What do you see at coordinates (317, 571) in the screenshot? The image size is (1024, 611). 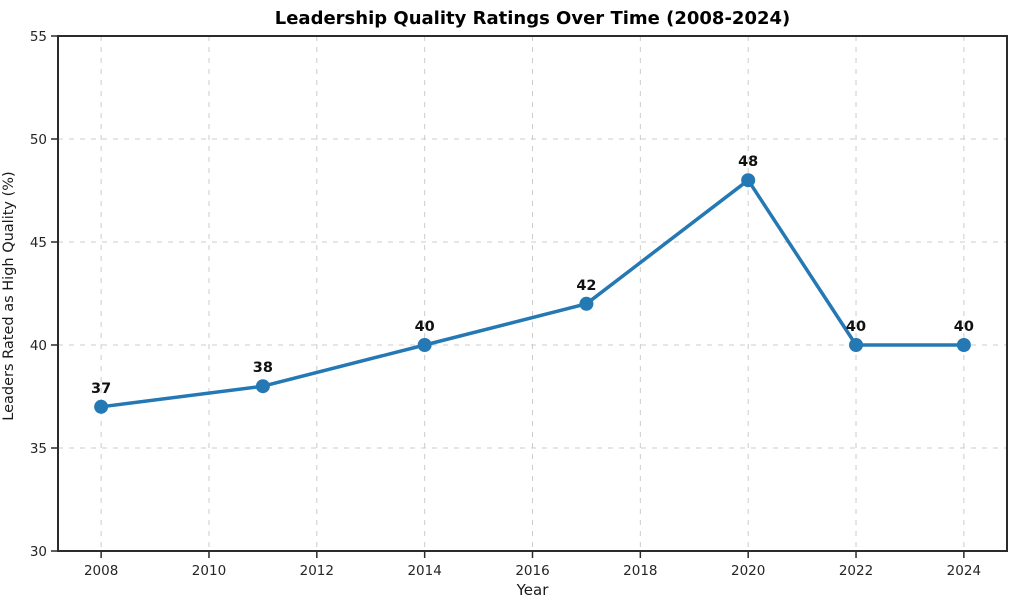 I see `x-tick-label: 2012` at bounding box center [317, 571].